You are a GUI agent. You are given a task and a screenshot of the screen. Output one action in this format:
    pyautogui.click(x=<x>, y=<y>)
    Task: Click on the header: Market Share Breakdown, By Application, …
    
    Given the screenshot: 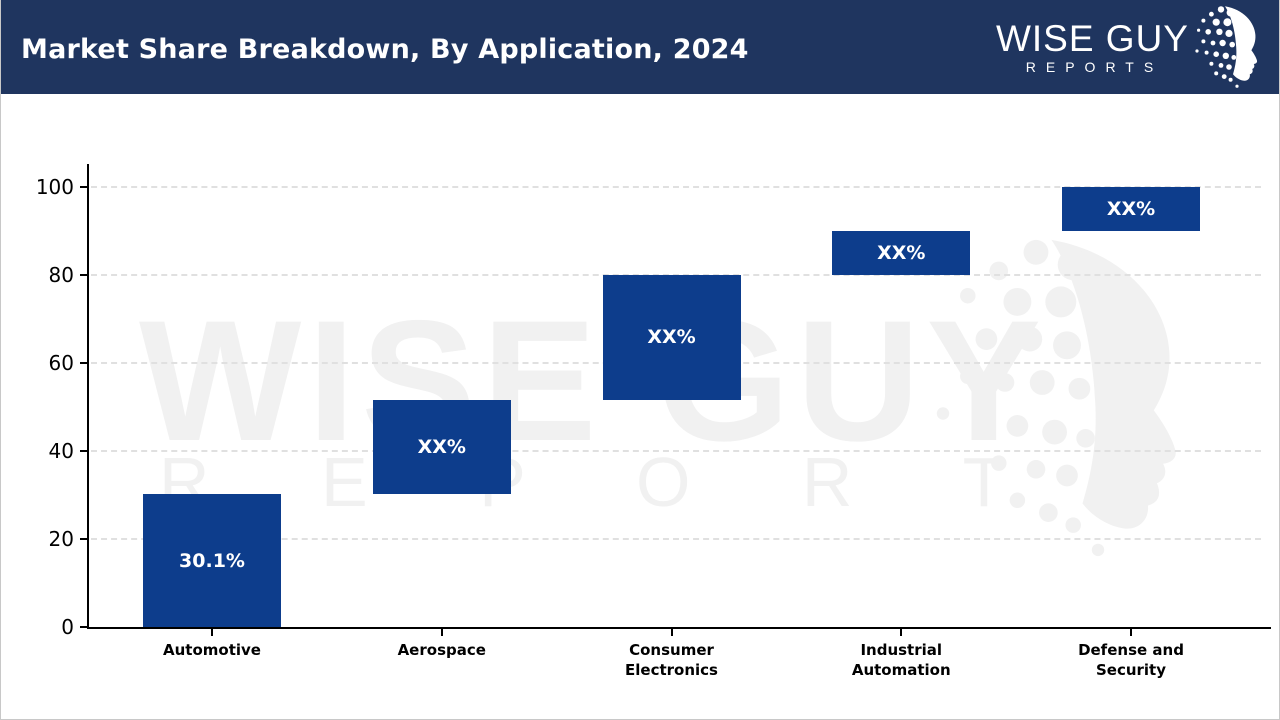 What is the action you would take?
    pyautogui.click(x=640, y=47)
    